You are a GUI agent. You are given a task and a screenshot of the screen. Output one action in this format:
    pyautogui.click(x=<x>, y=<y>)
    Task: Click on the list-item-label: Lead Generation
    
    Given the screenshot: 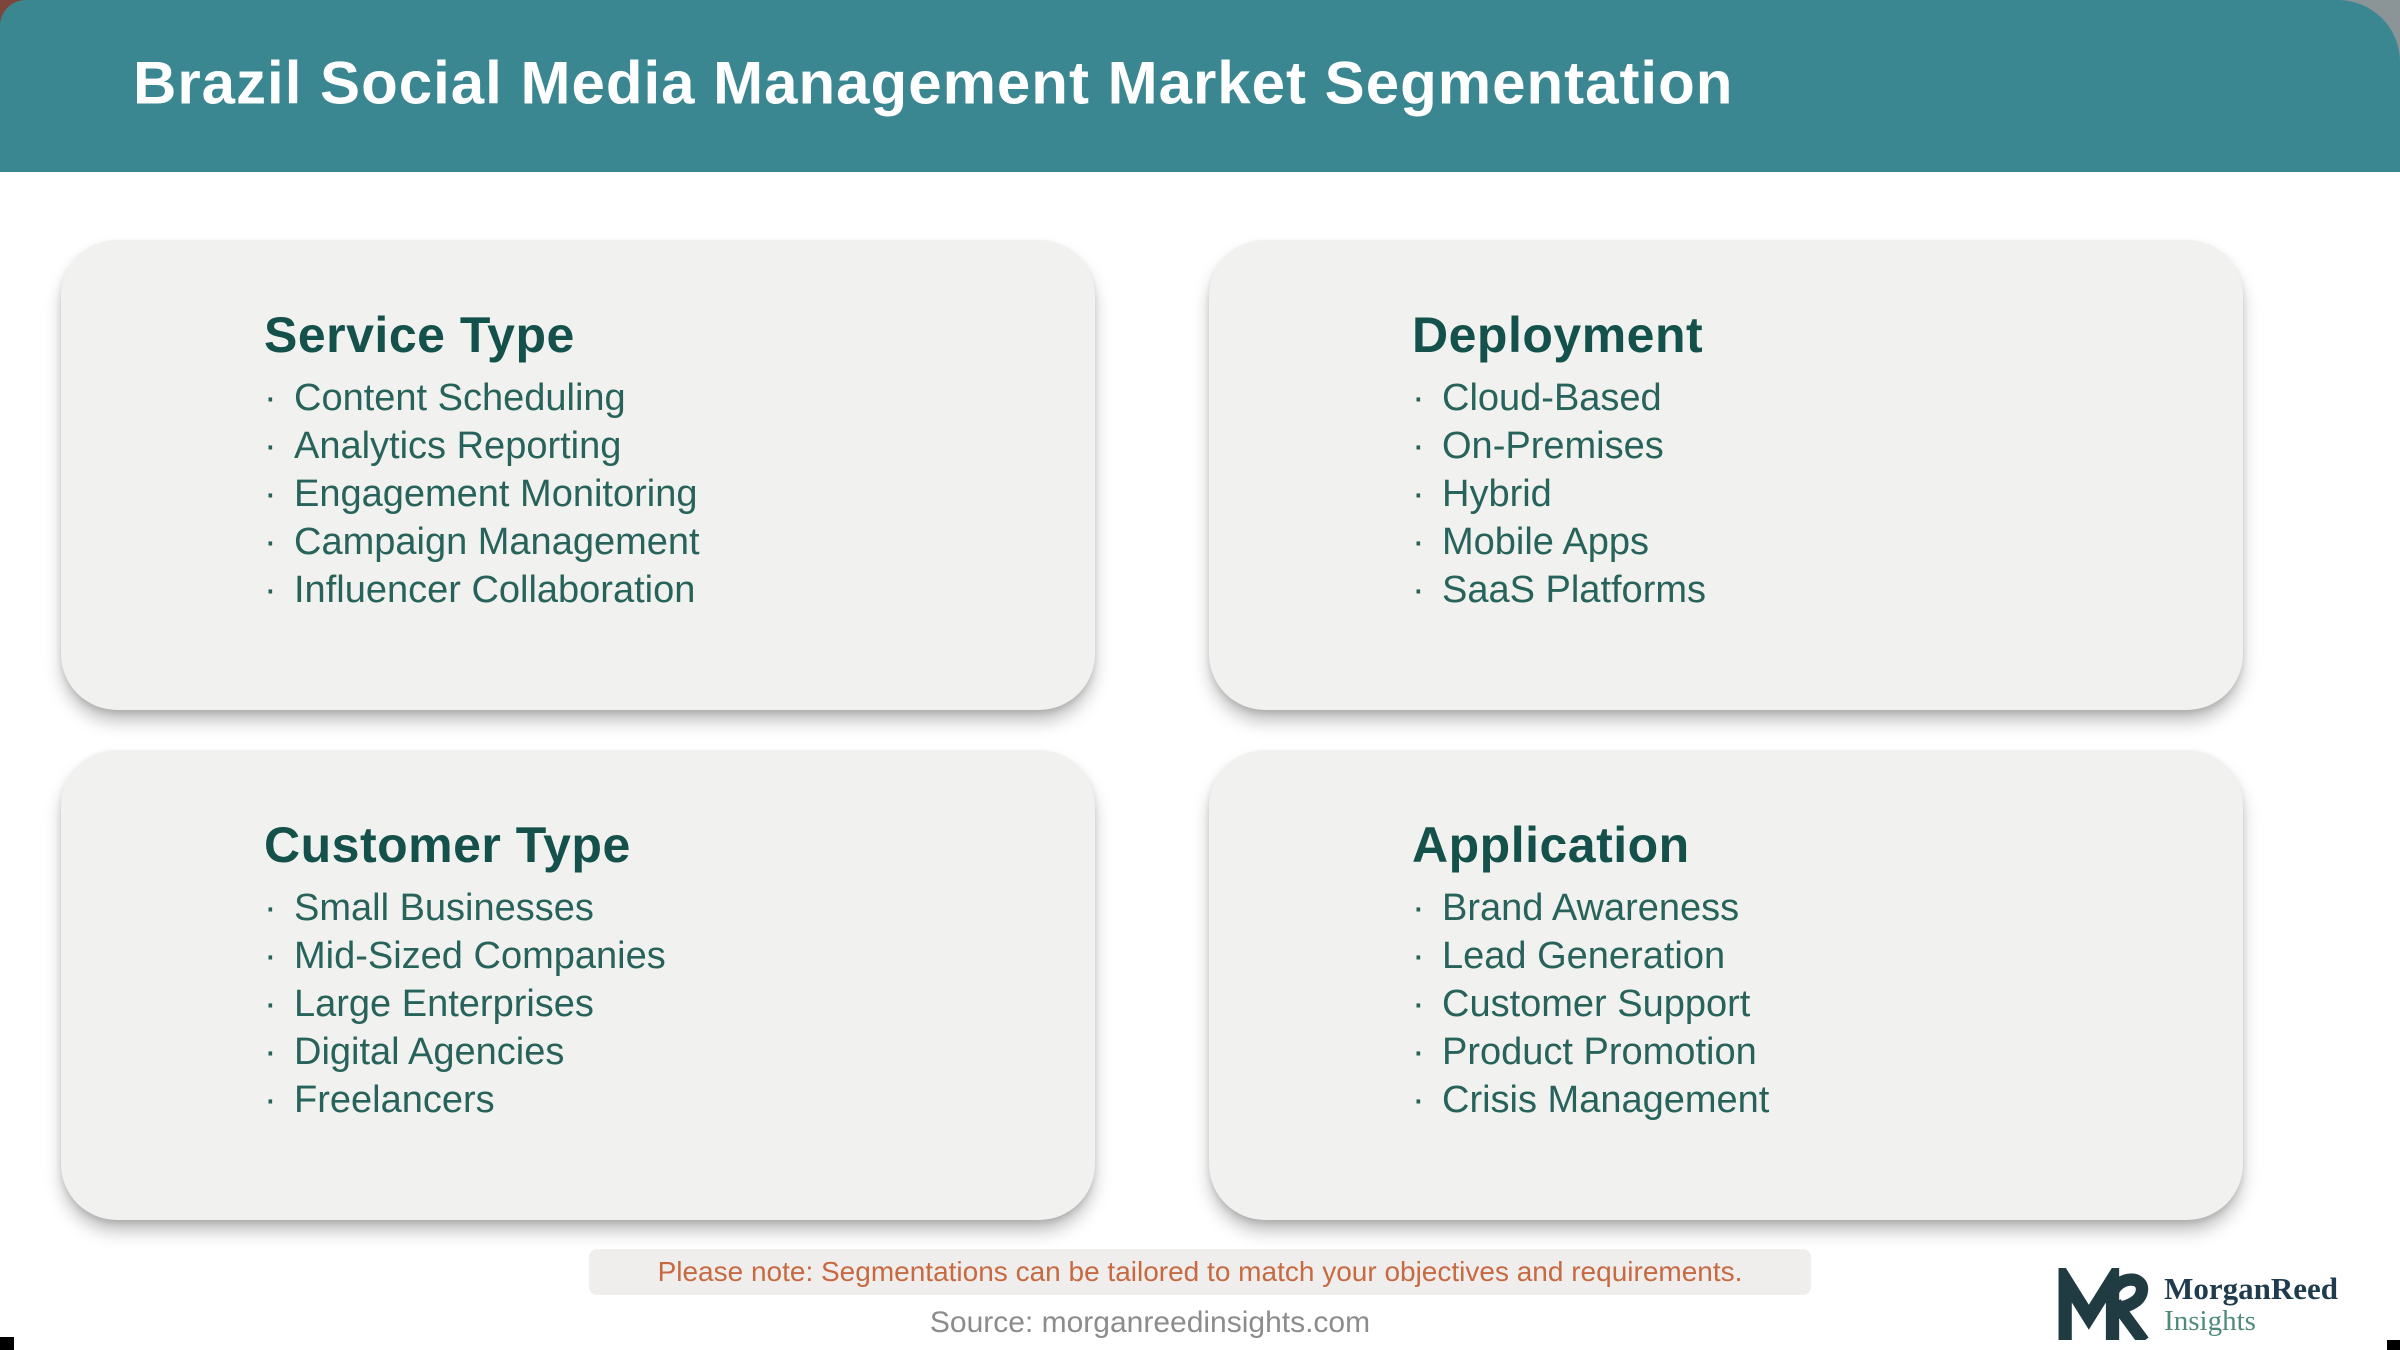 What is the action you would take?
    pyautogui.click(x=1584, y=956)
    